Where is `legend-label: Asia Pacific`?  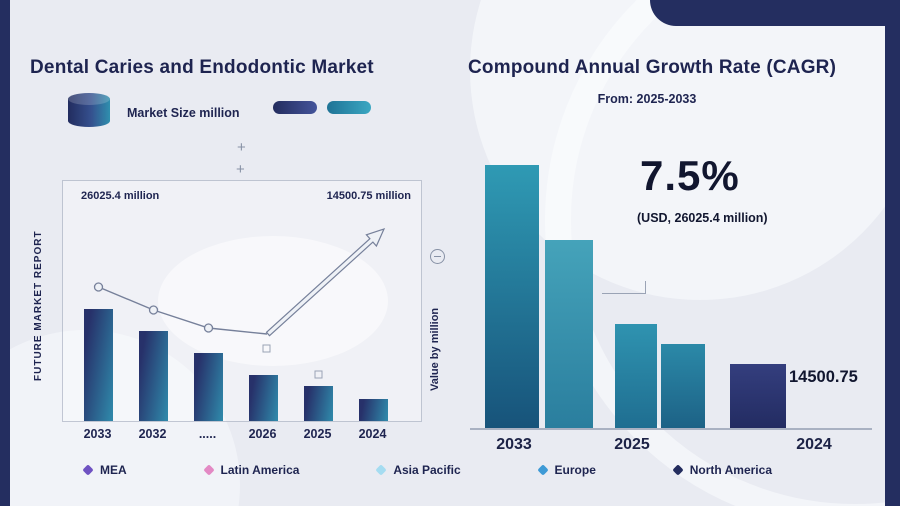
legend-label: Asia Pacific is located at coordinates (427, 470).